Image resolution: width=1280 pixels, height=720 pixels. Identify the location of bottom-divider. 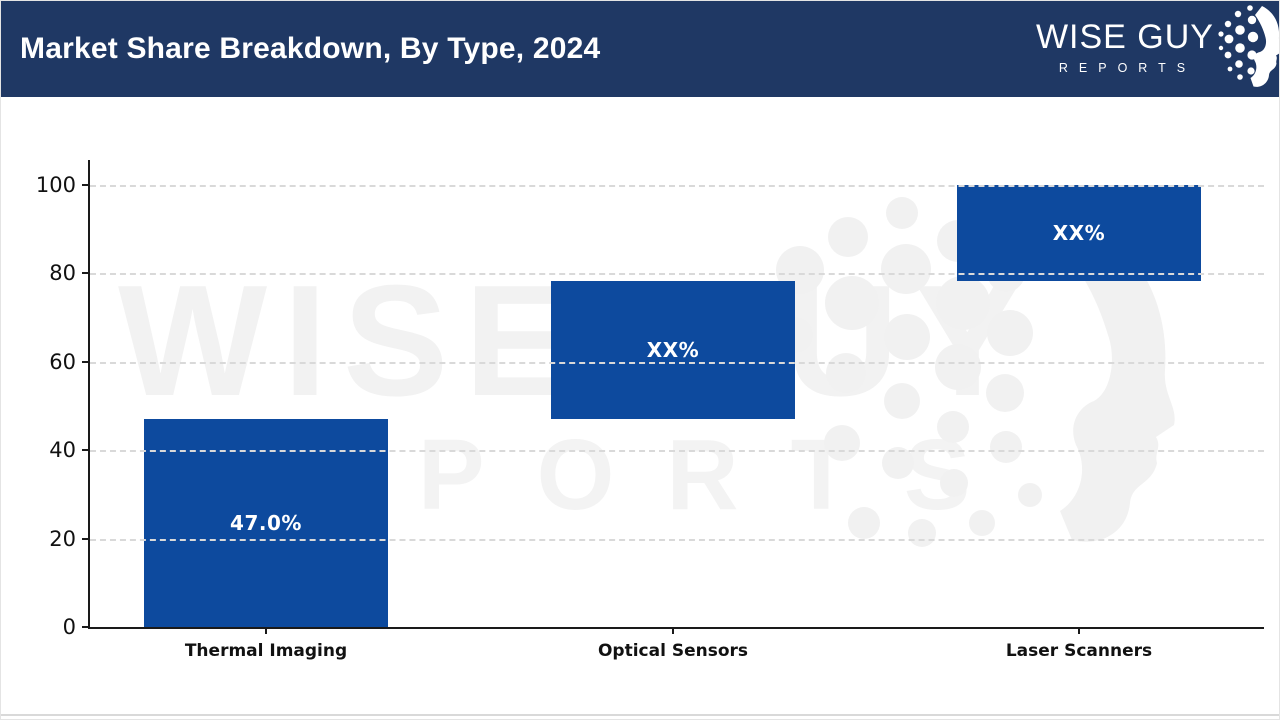
(640, 715).